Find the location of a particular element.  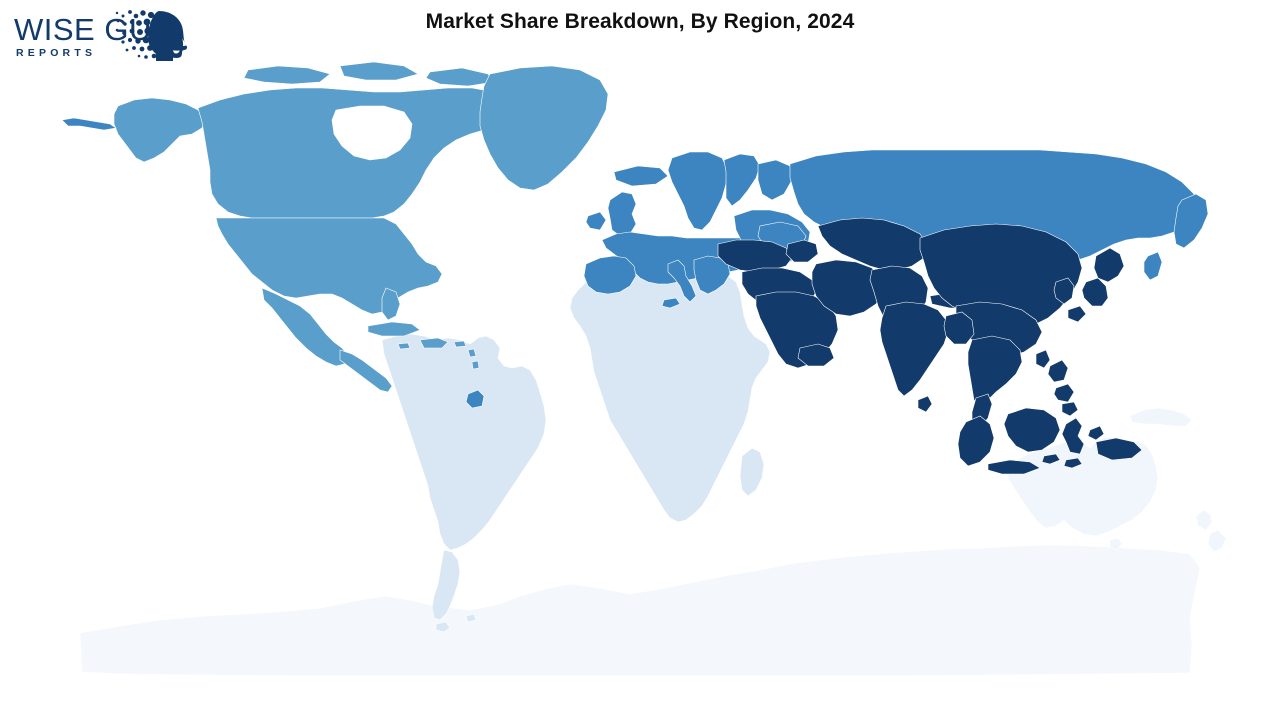

region-africa is located at coordinates (670, 393).